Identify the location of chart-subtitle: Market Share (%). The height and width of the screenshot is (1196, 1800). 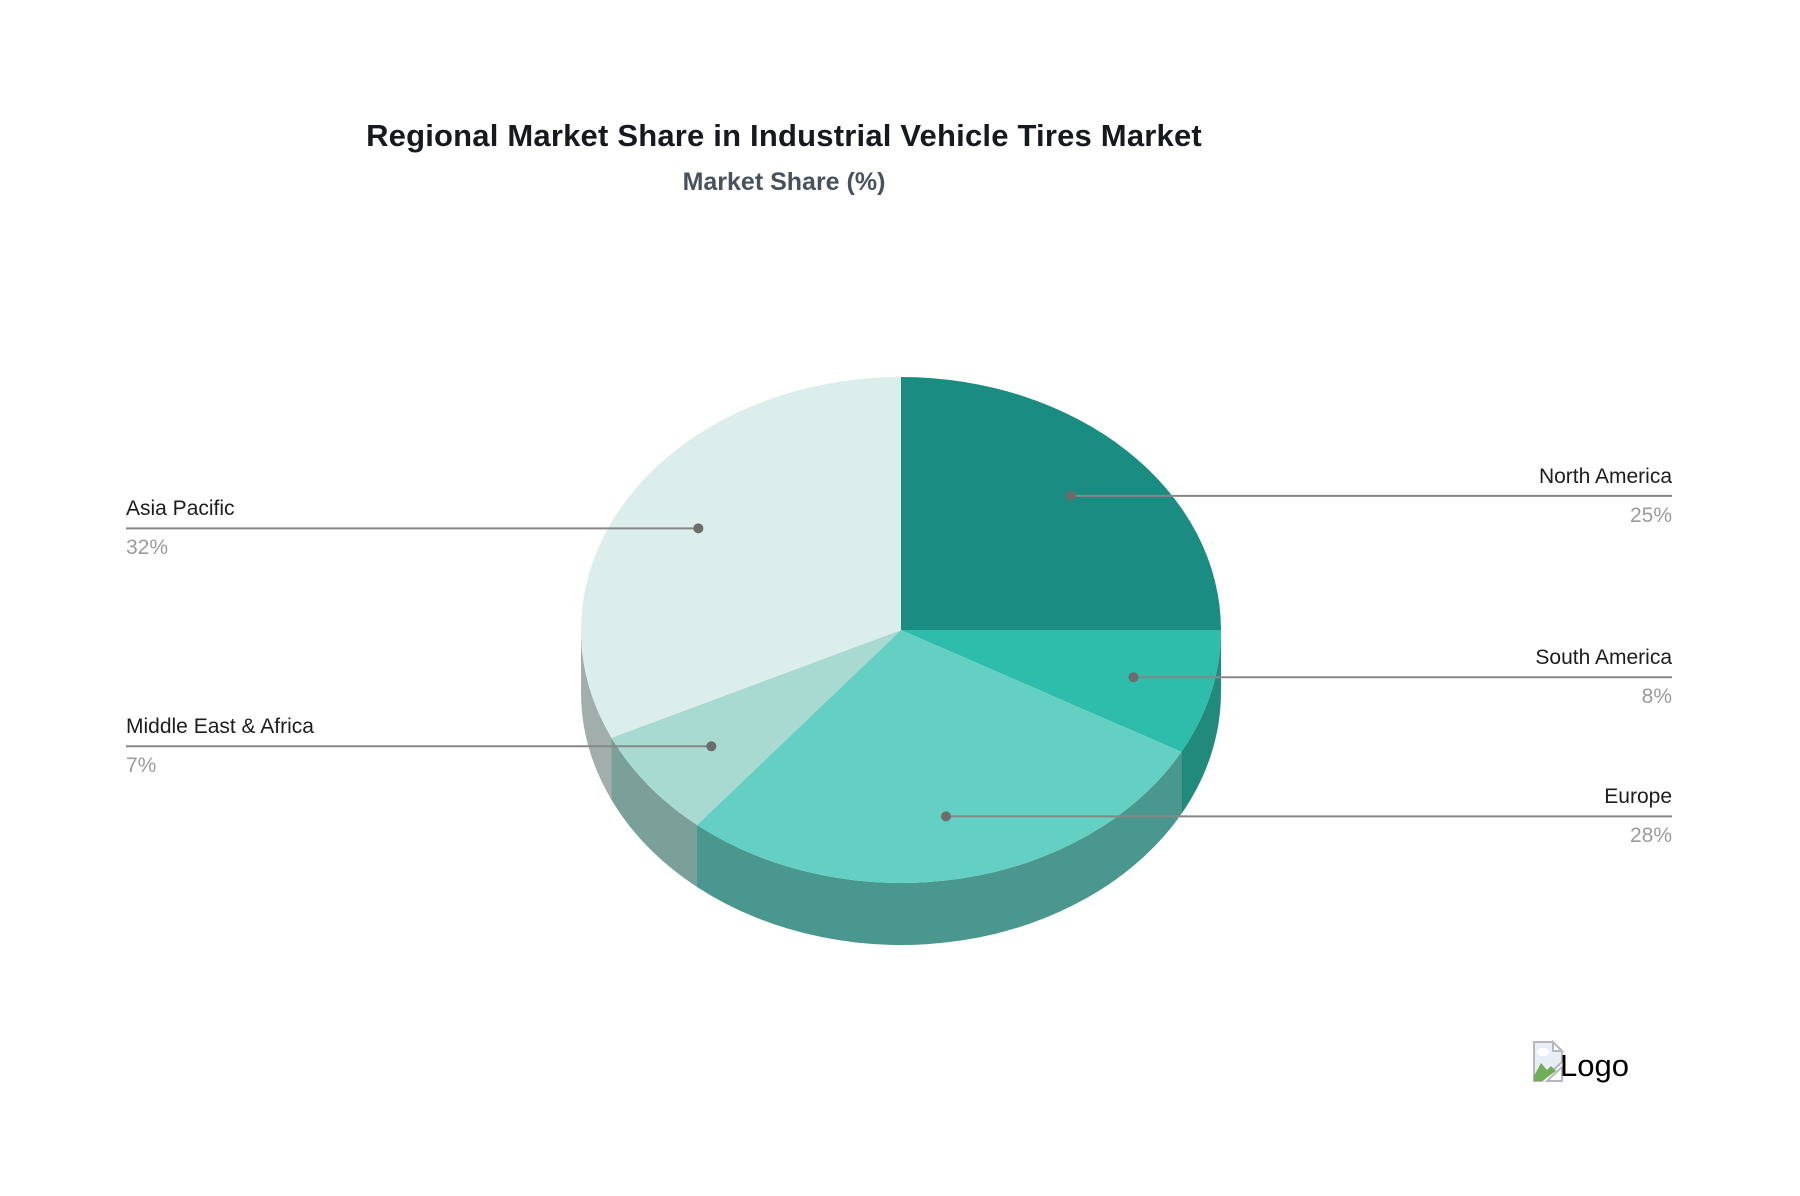
(784, 182).